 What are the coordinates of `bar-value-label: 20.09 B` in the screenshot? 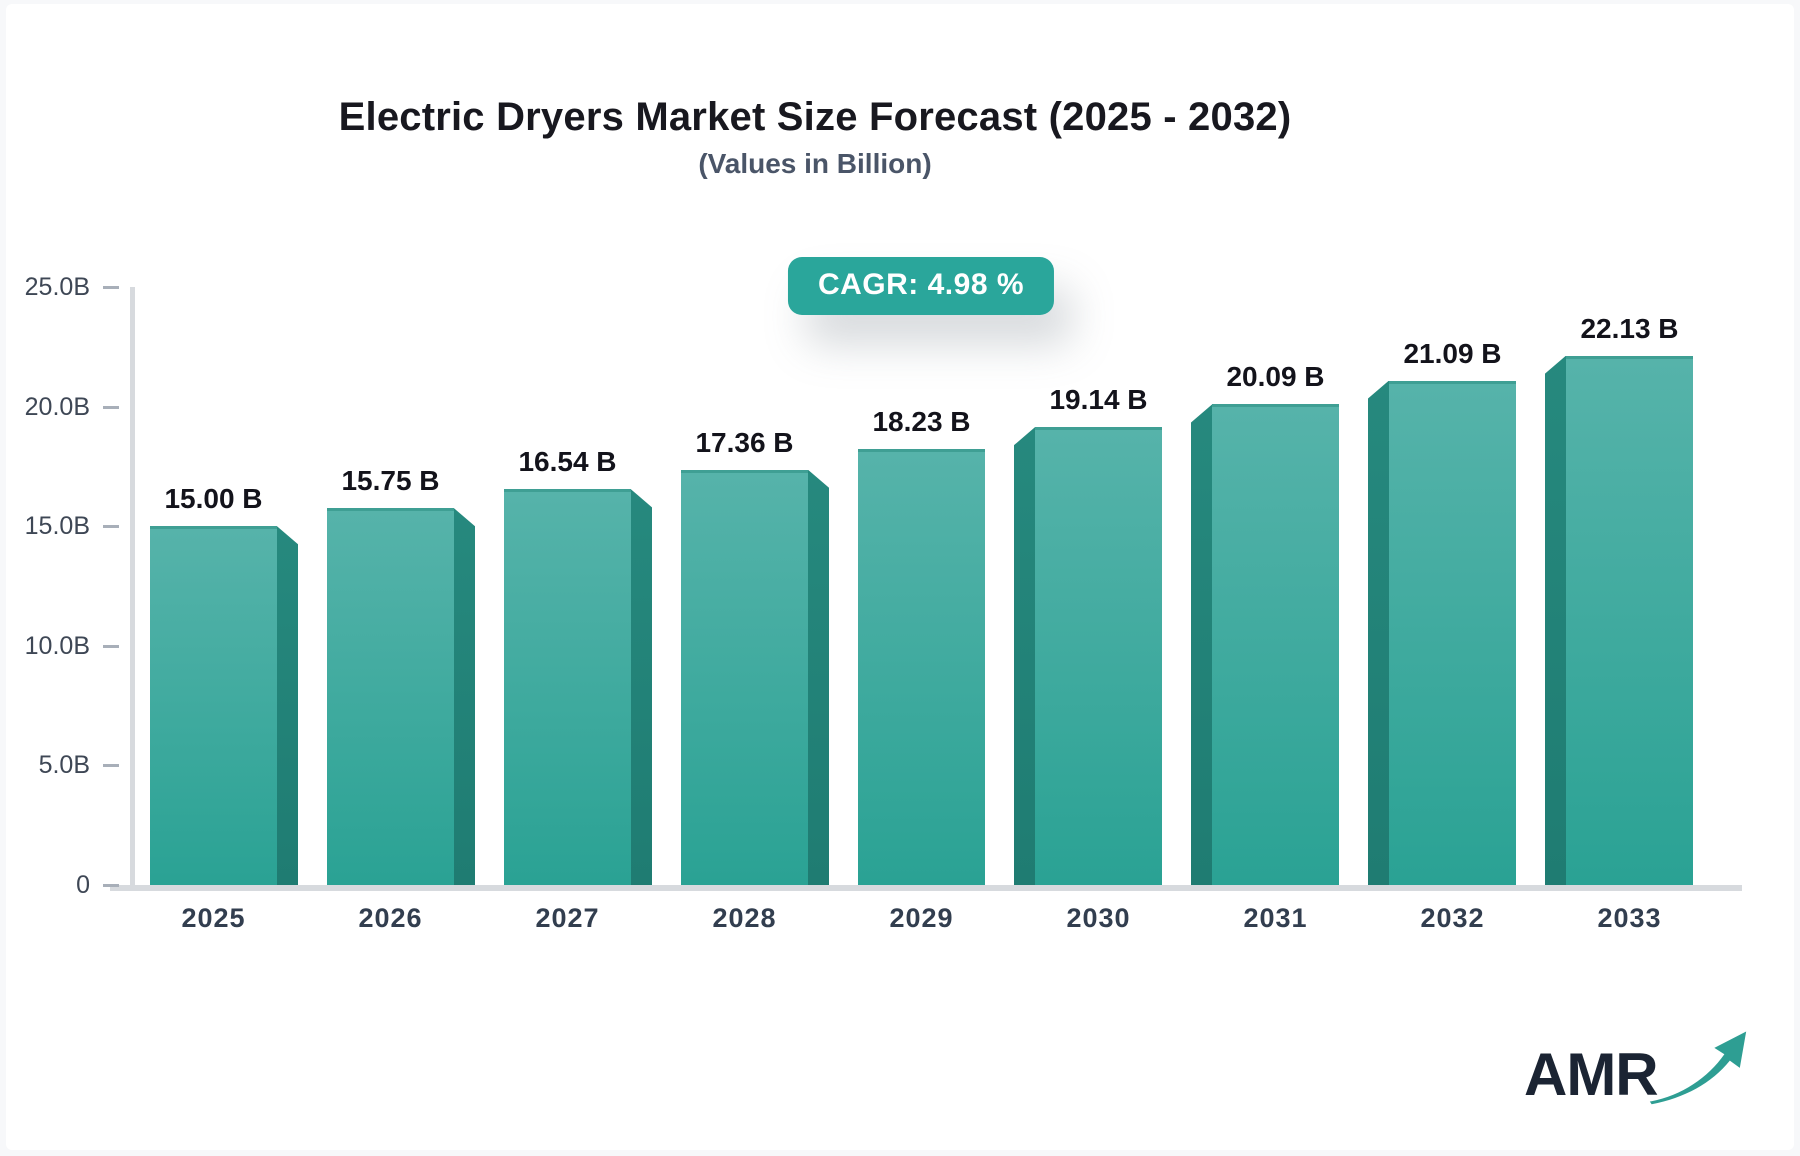 It's located at (1275, 377).